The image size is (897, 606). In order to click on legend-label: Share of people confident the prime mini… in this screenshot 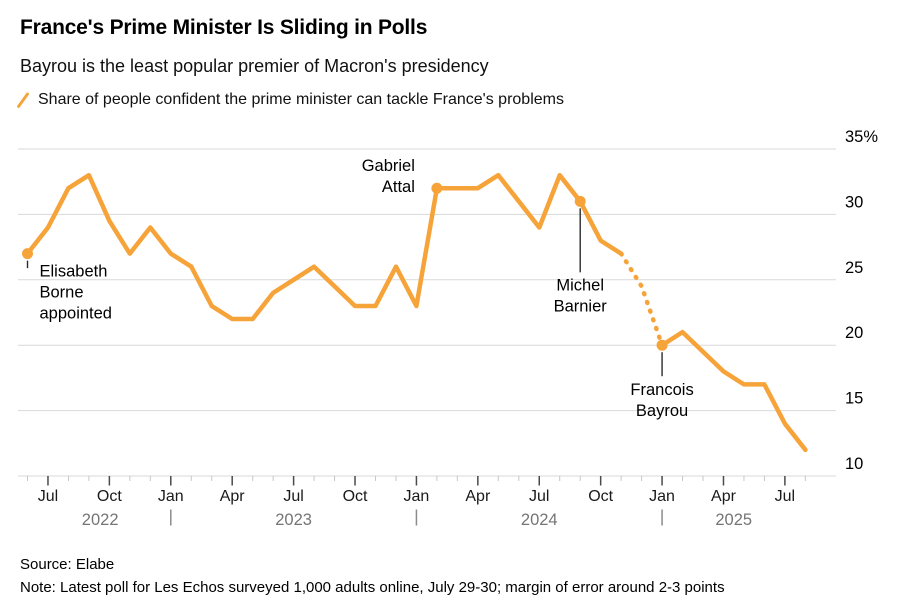, I will do `click(301, 99)`.